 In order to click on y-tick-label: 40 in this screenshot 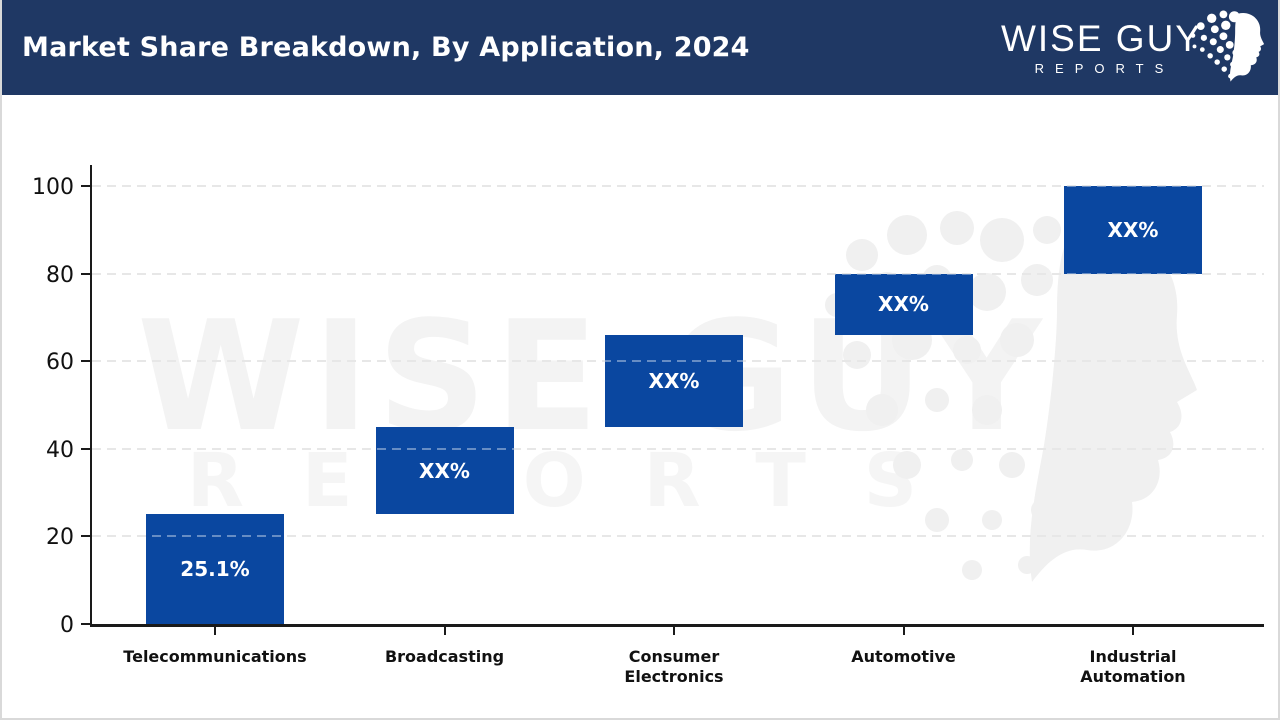, I will do `click(60, 450)`.